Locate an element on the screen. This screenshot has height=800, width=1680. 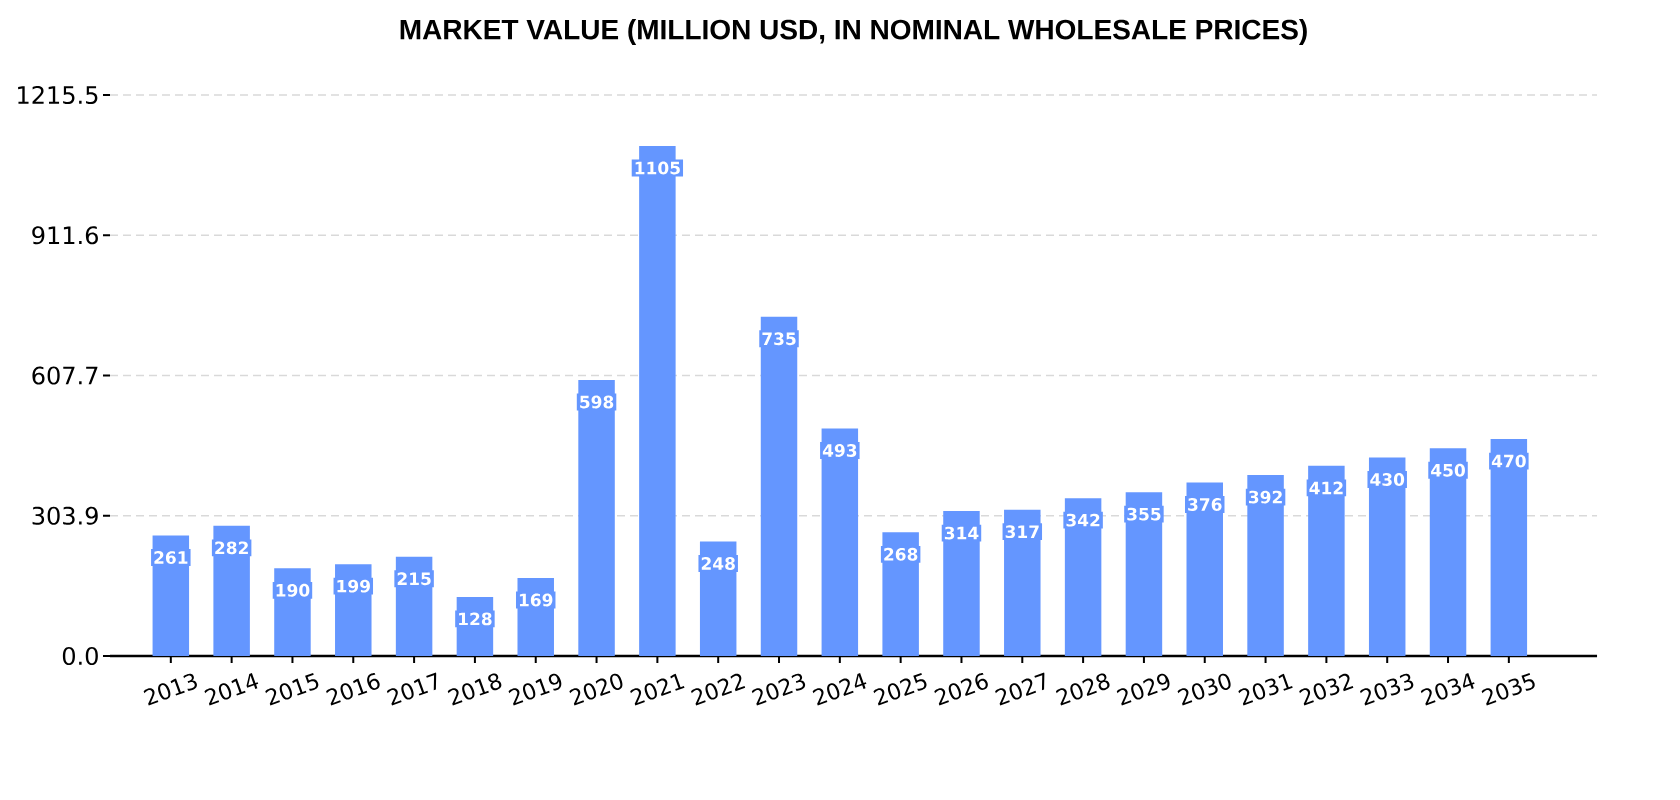
data-label: 430 is located at coordinates (1387, 479).